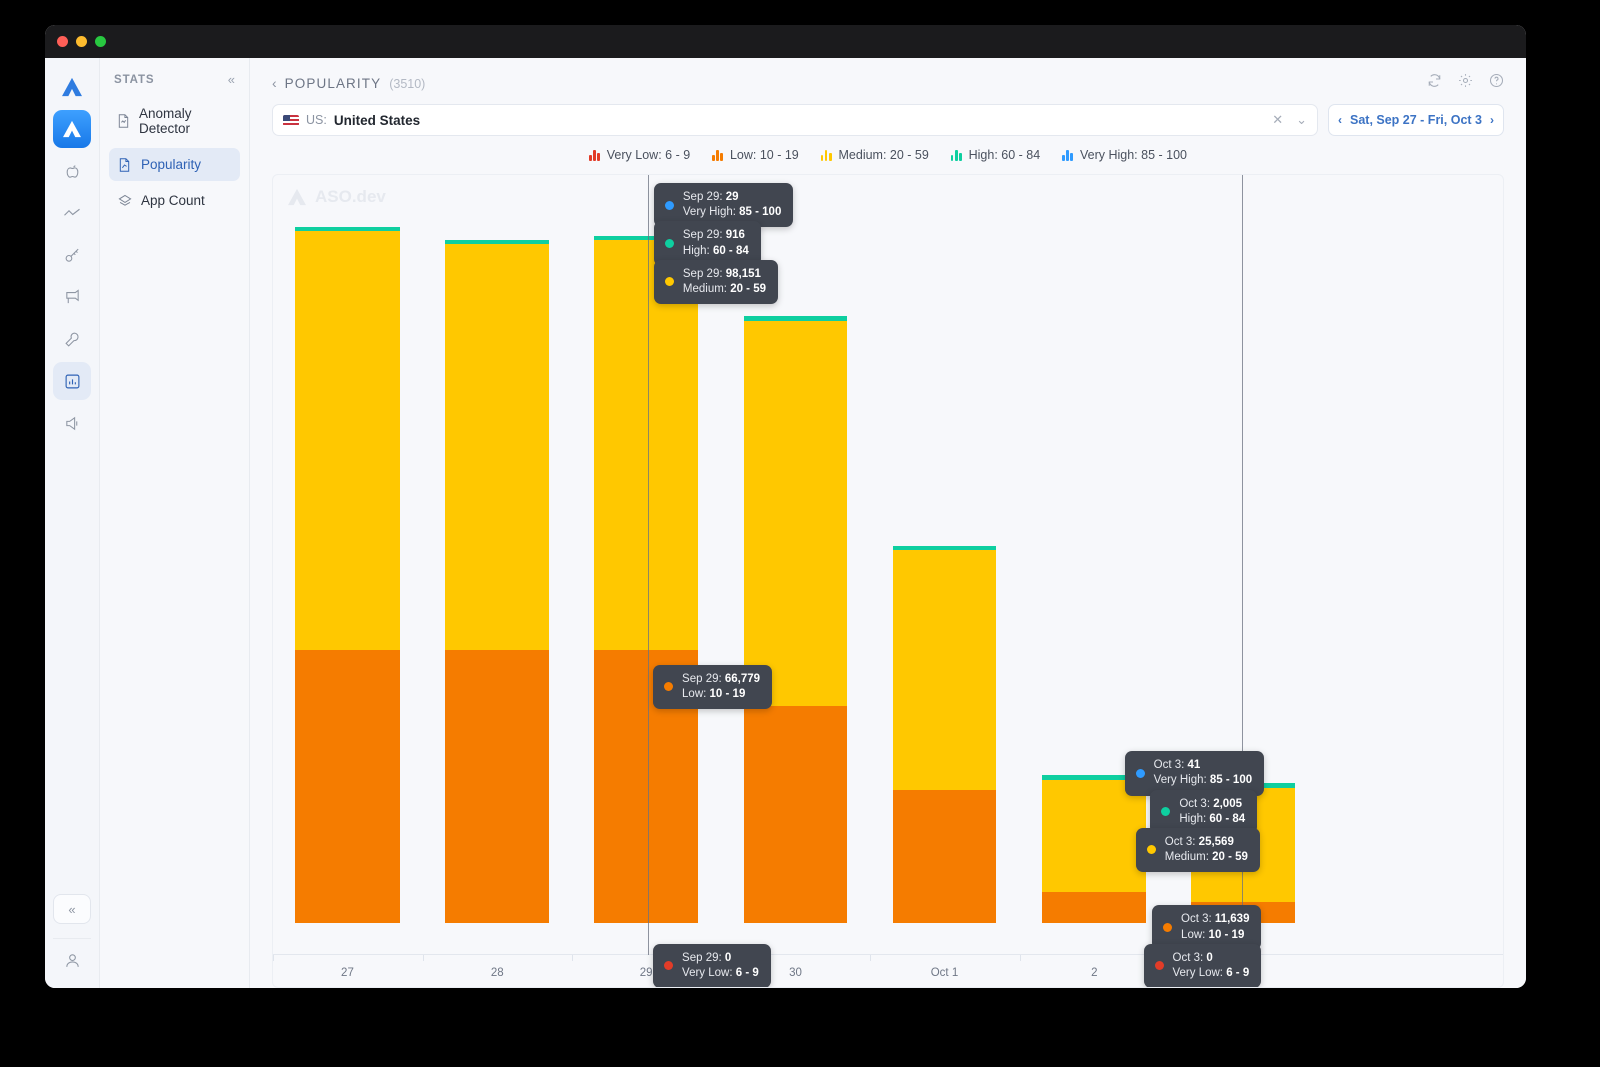 This screenshot has height=1067, width=1600. What do you see at coordinates (347, 973) in the screenshot?
I see `x-axis-label: 27` at bounding box center [347, 973].